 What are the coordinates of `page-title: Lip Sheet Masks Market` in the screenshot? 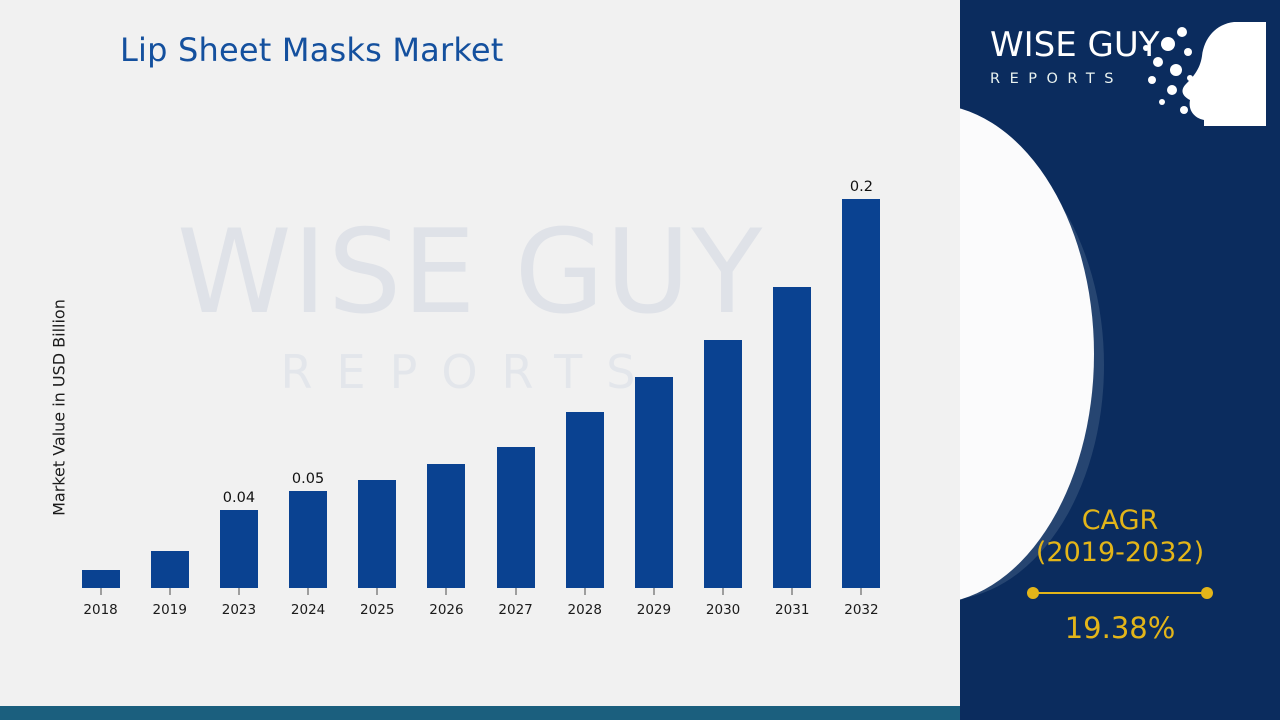 It's located at (312, 50).